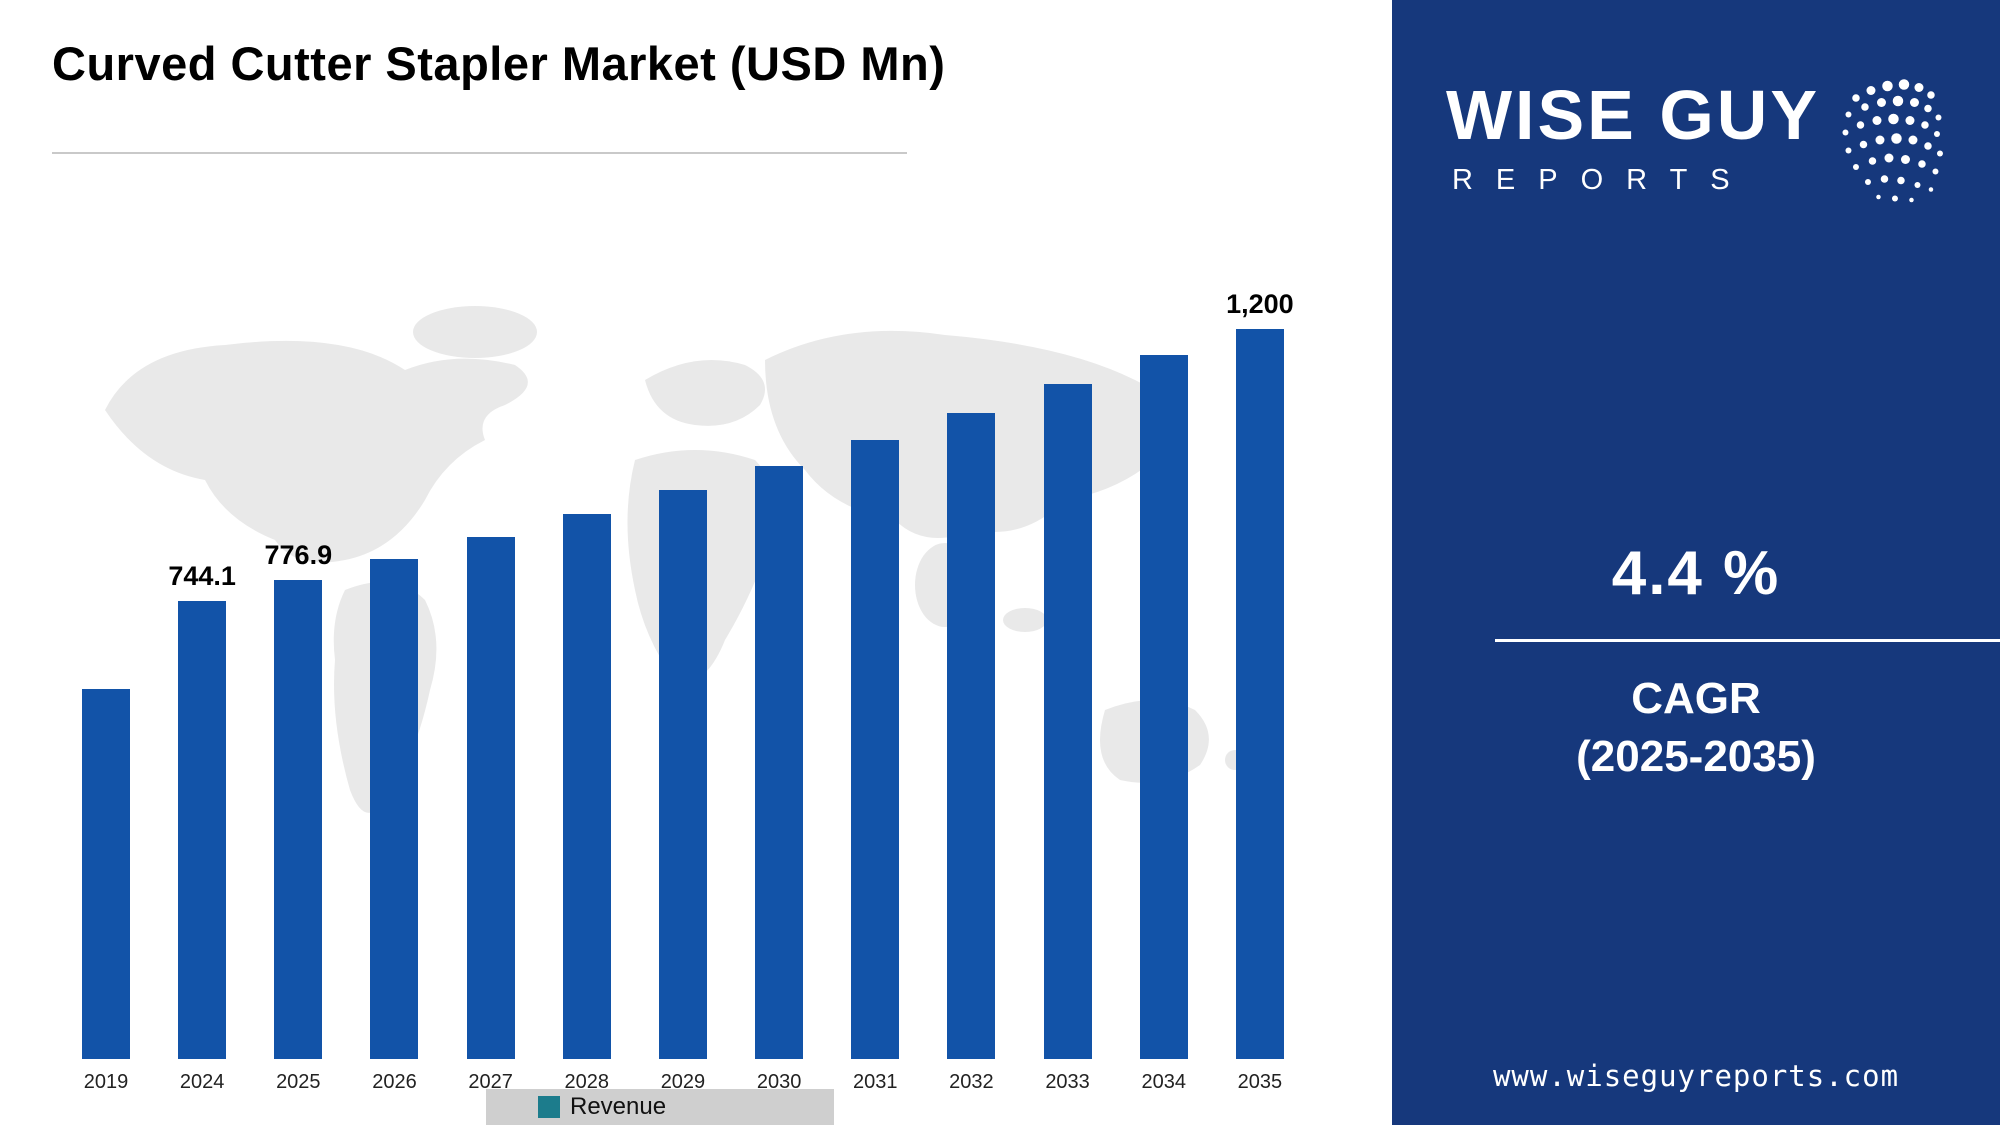 Image resolution: width=2000 pixels, height=1125 pixels. Describe the element at coordinates (298, 555) in the screenshot. I see `bar-value-label: 776.9` at that location.